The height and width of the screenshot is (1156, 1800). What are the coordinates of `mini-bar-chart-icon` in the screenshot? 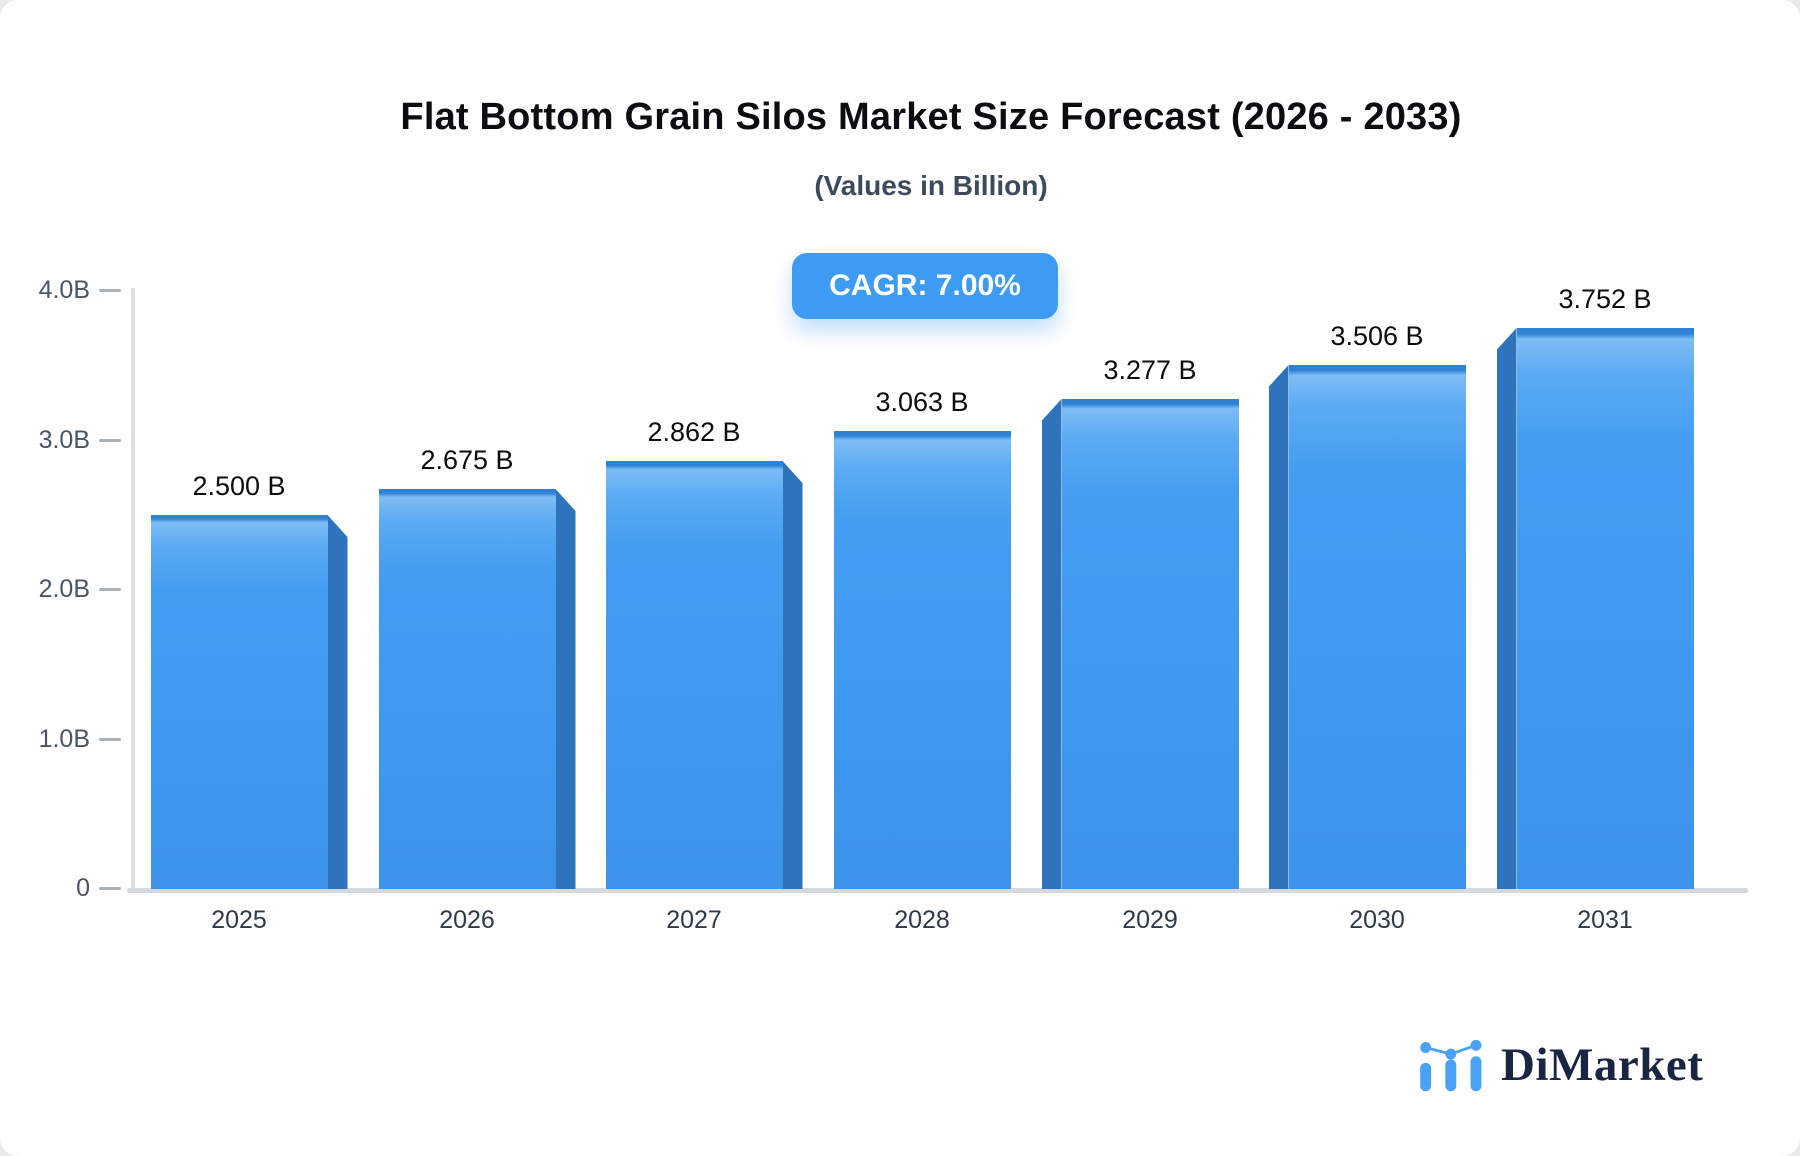 It's located at (1451, 1065).